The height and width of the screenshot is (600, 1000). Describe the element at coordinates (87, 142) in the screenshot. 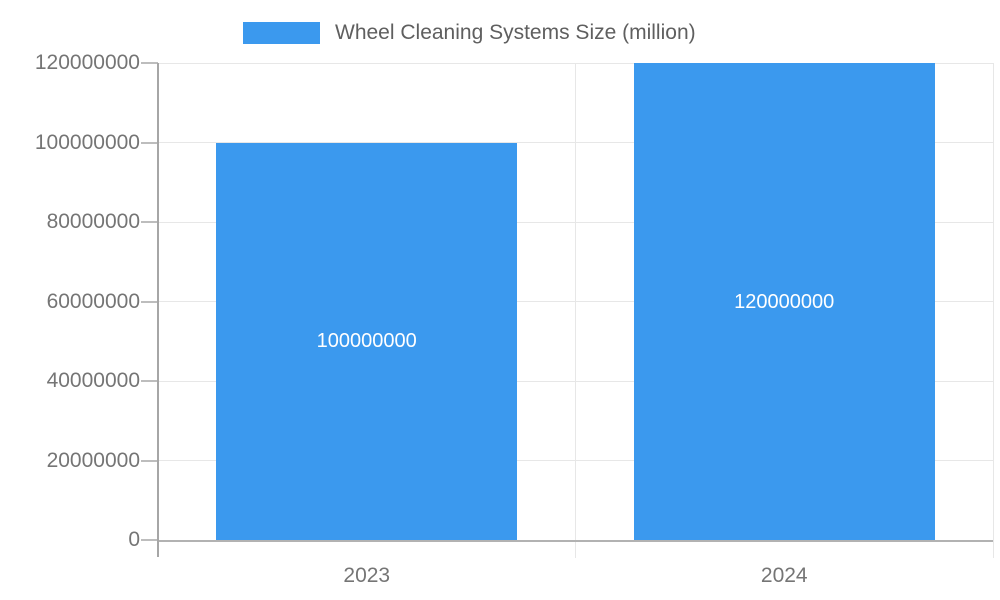

I see `y-axis-tick-label: 100000000` at that location.